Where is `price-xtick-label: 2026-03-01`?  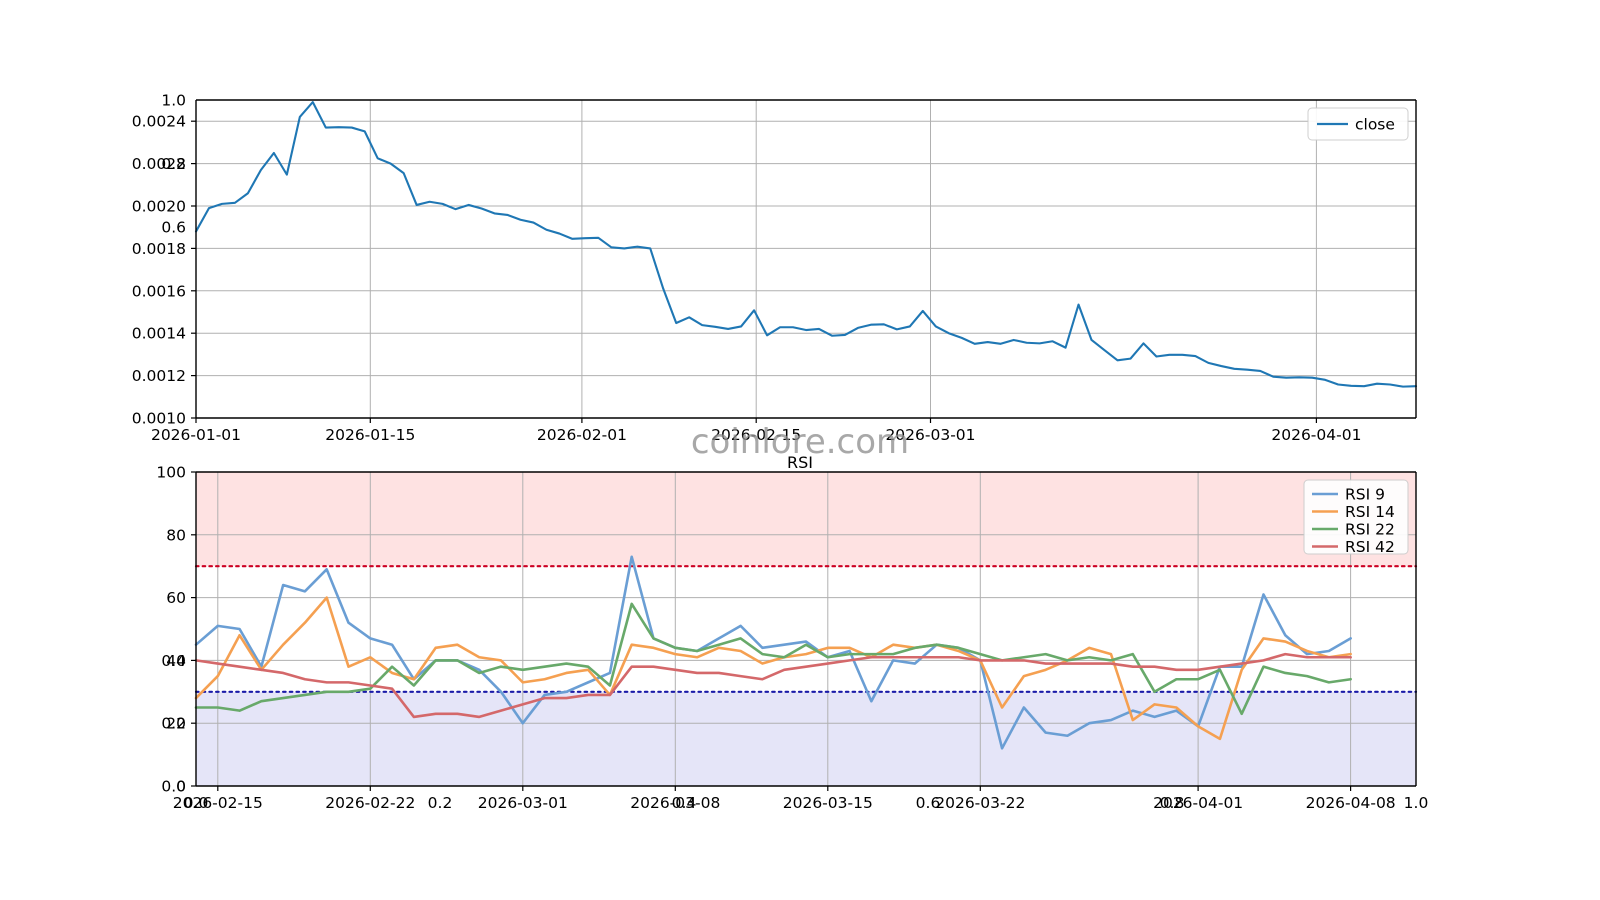 price-xtick-label: 2026-03-01 is located at coordinates (930, 435).